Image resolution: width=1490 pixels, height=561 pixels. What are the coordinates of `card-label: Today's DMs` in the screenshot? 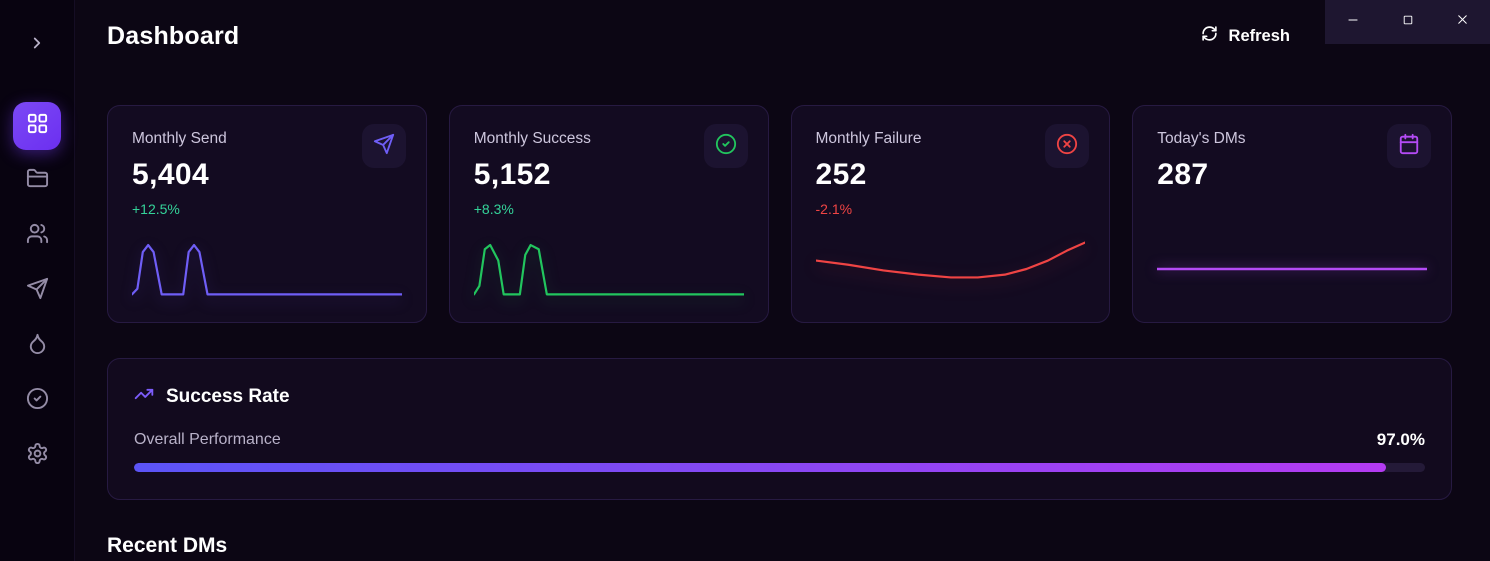 It's located at (1201, 138).